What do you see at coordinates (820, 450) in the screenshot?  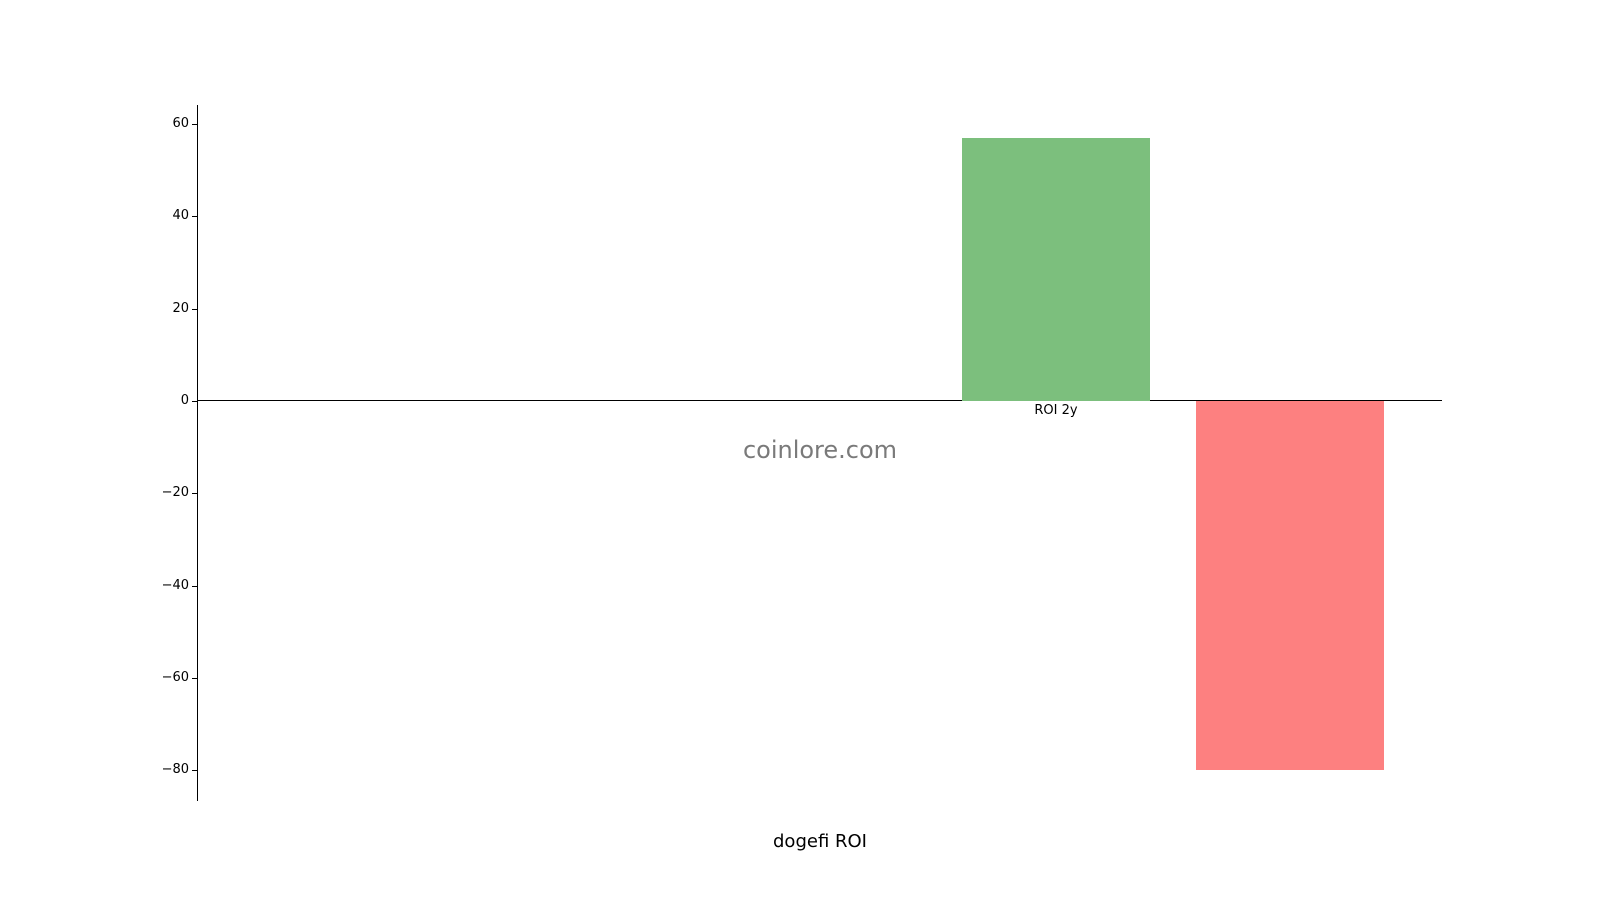 I see `watermark-text: coinlore.com` at bounding box center [820, 450].